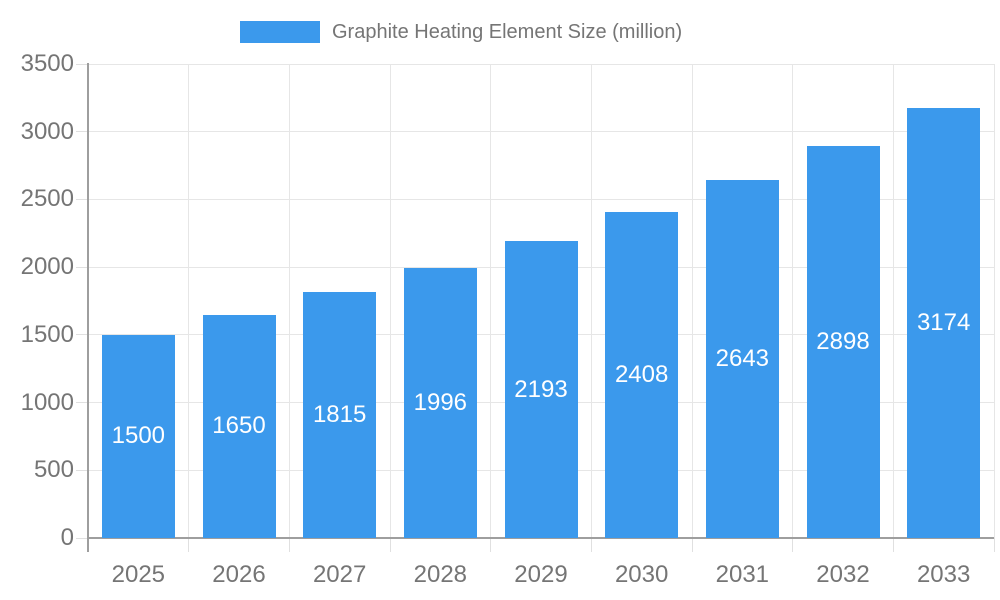 This screenshot has height=600, width=1000. Describe the element at coordinates (507, 31) in the screenshot. I see `chart-title: Graphite Heating Element Size (million)` at that location.